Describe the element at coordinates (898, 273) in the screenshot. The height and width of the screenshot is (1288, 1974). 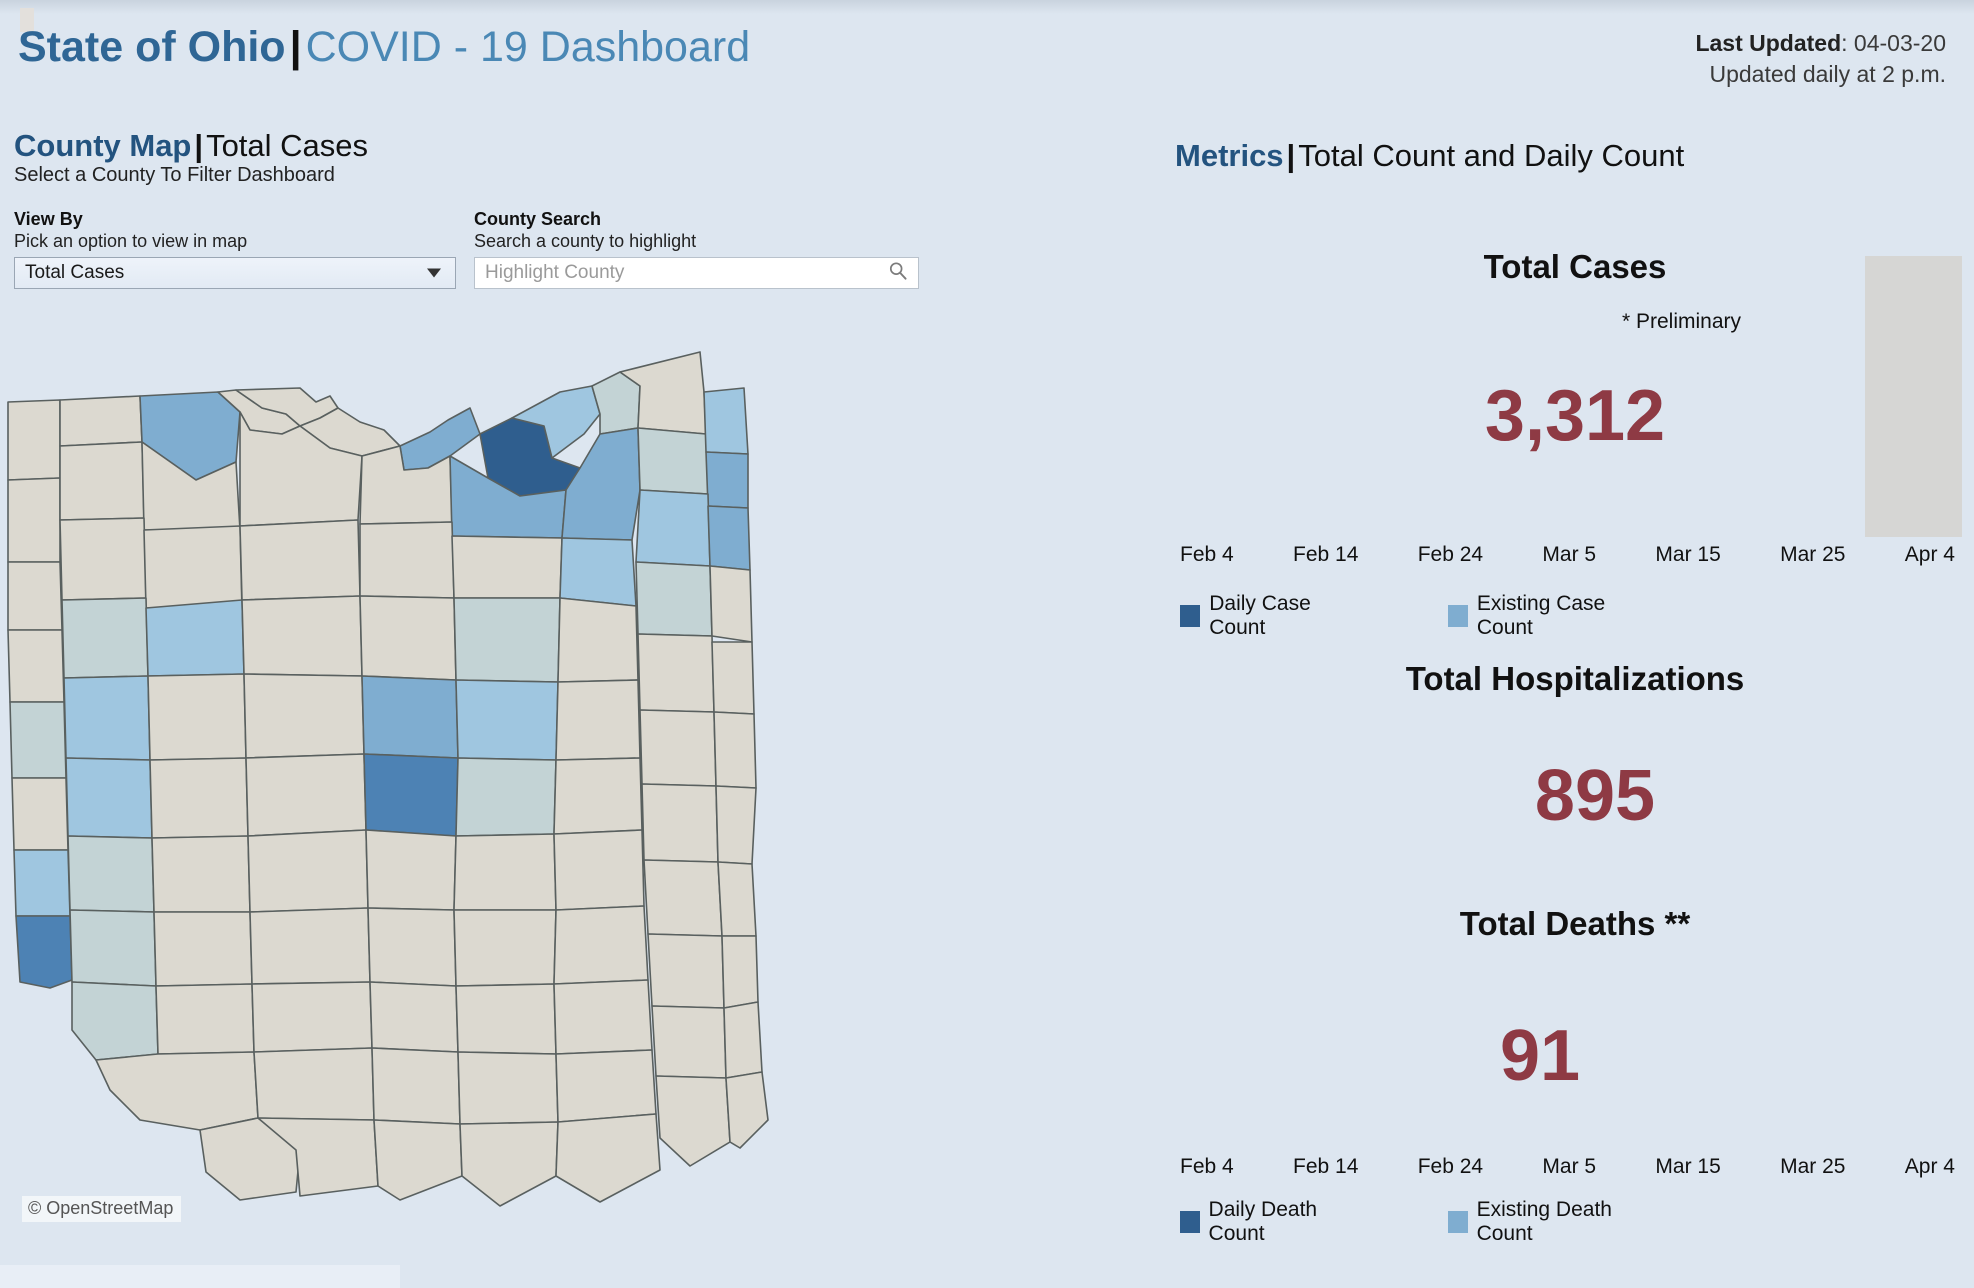
I see `search-icon` at that location.